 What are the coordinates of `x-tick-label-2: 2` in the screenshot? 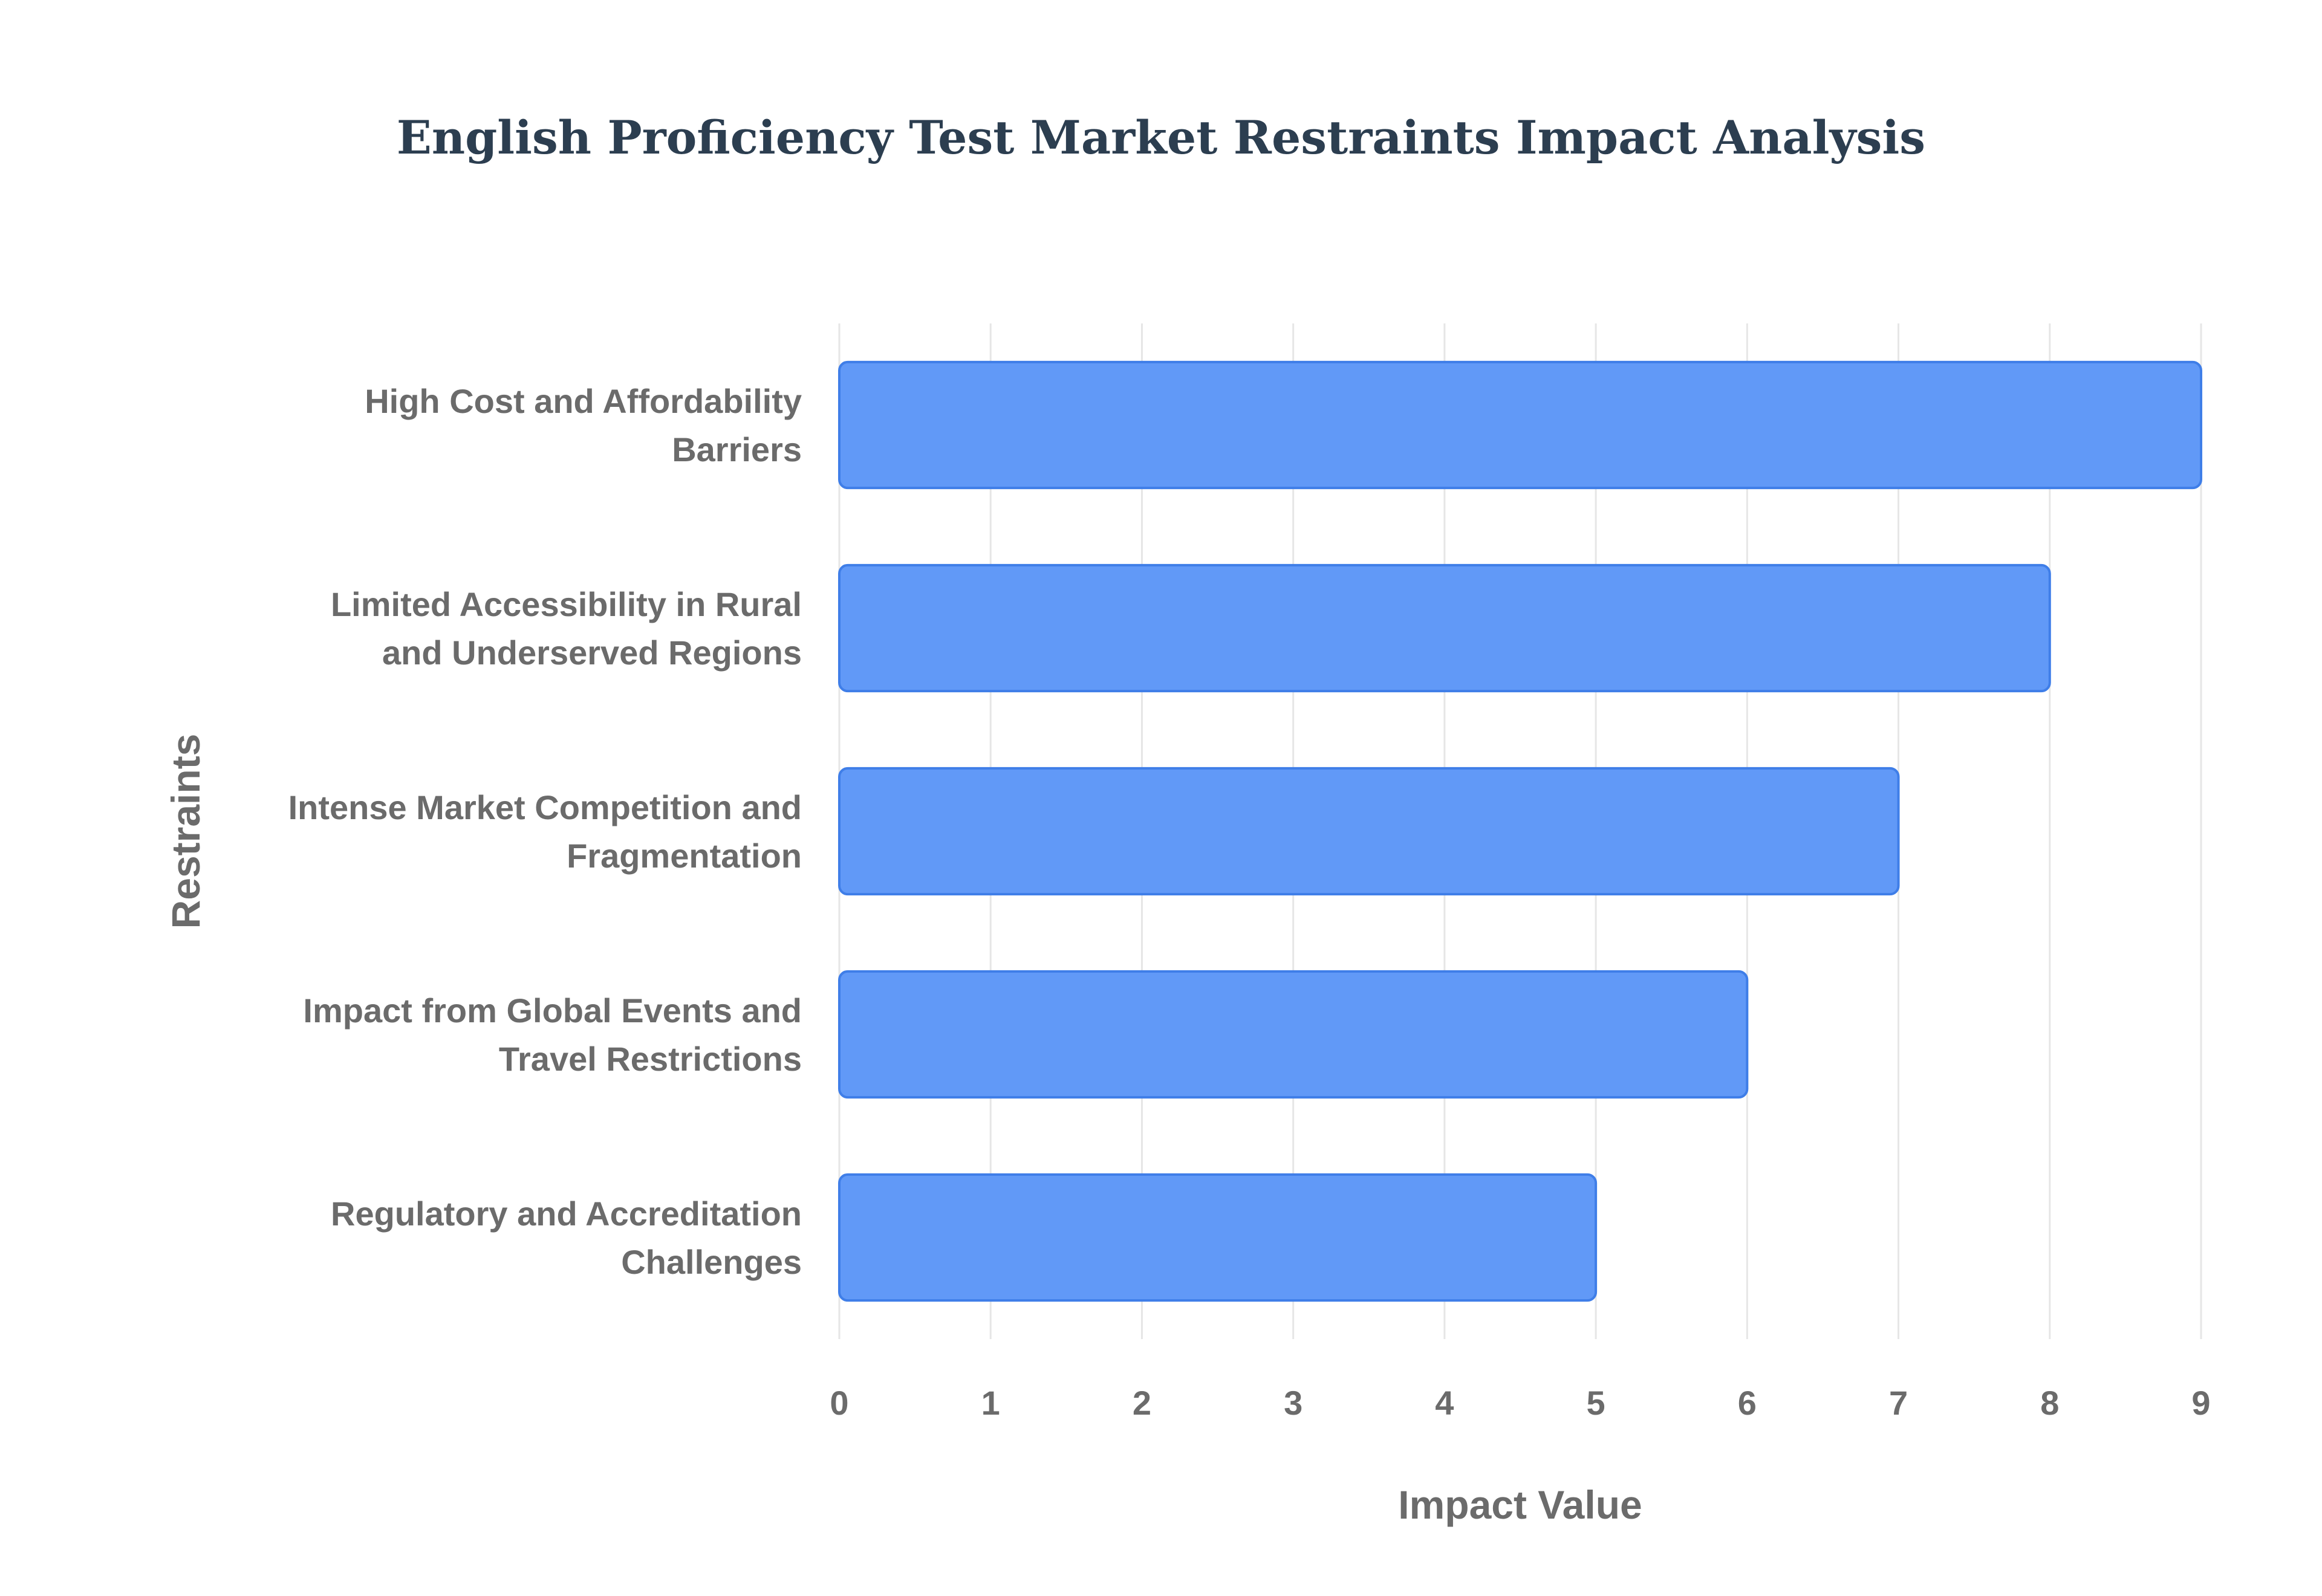 It's located at (1142, 1403).